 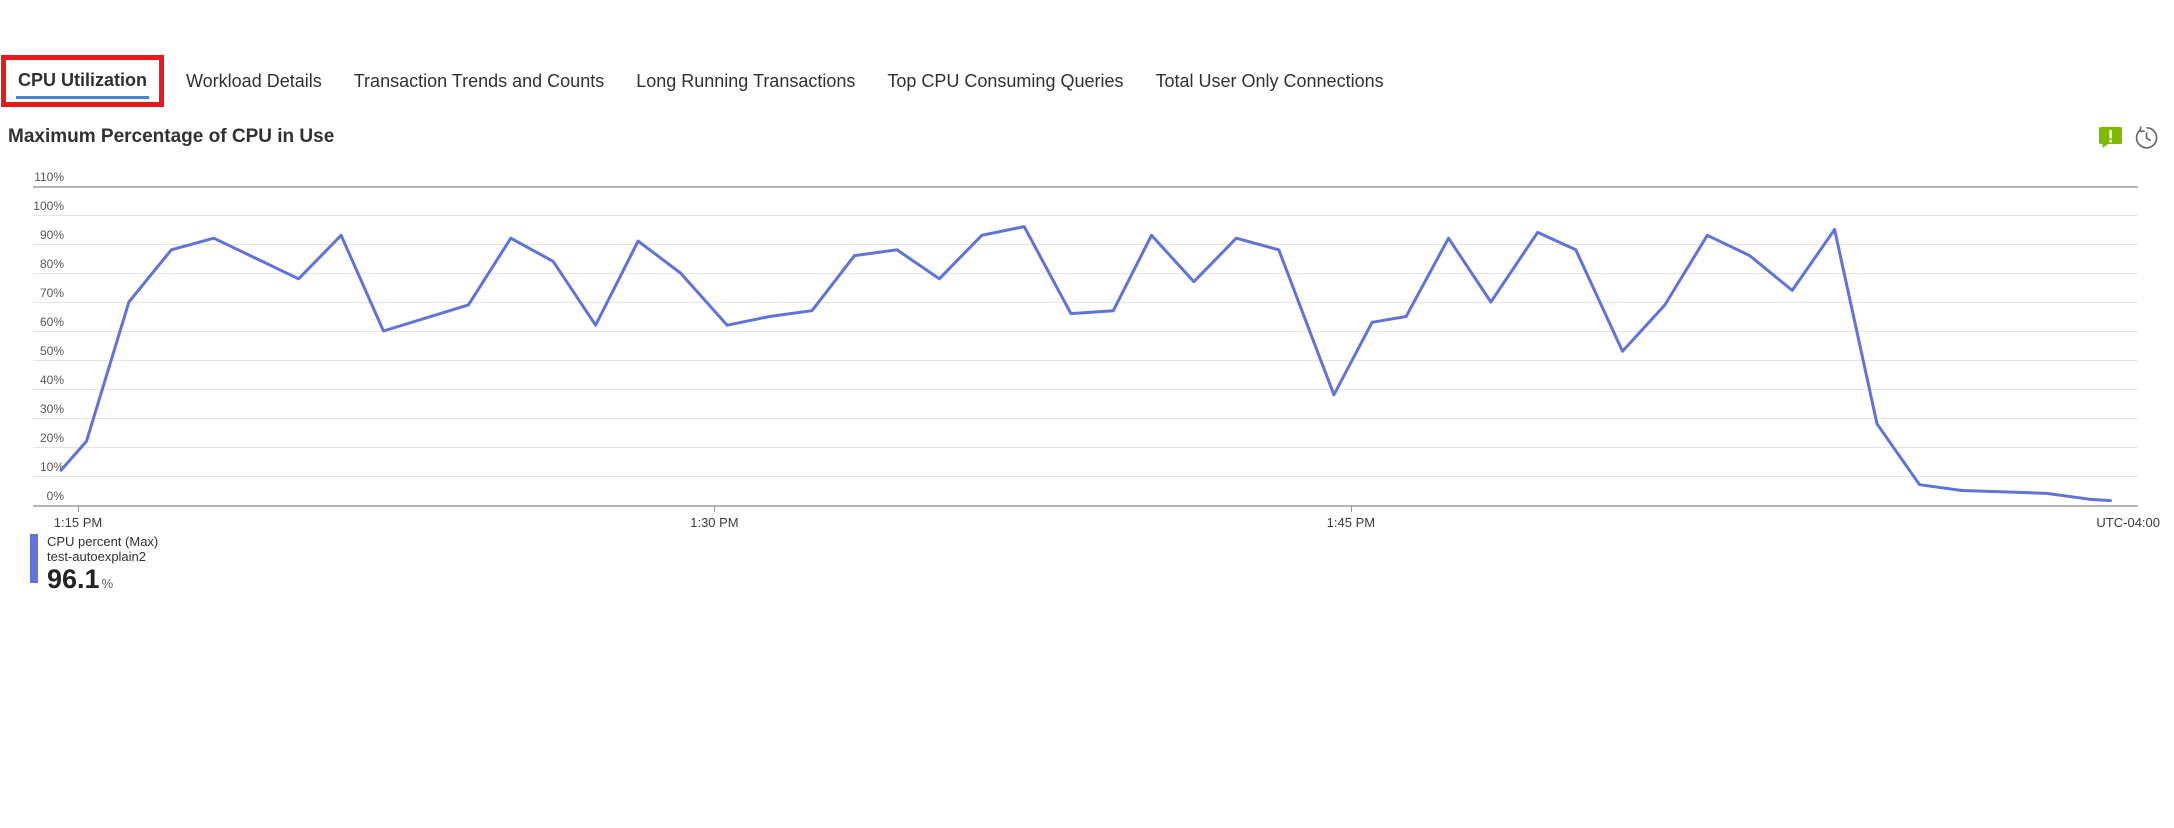 What do you see at coordinates (51, 235) in the screenshot?
I see `y-axis-label: 90%` at bounding box center [51, 235].